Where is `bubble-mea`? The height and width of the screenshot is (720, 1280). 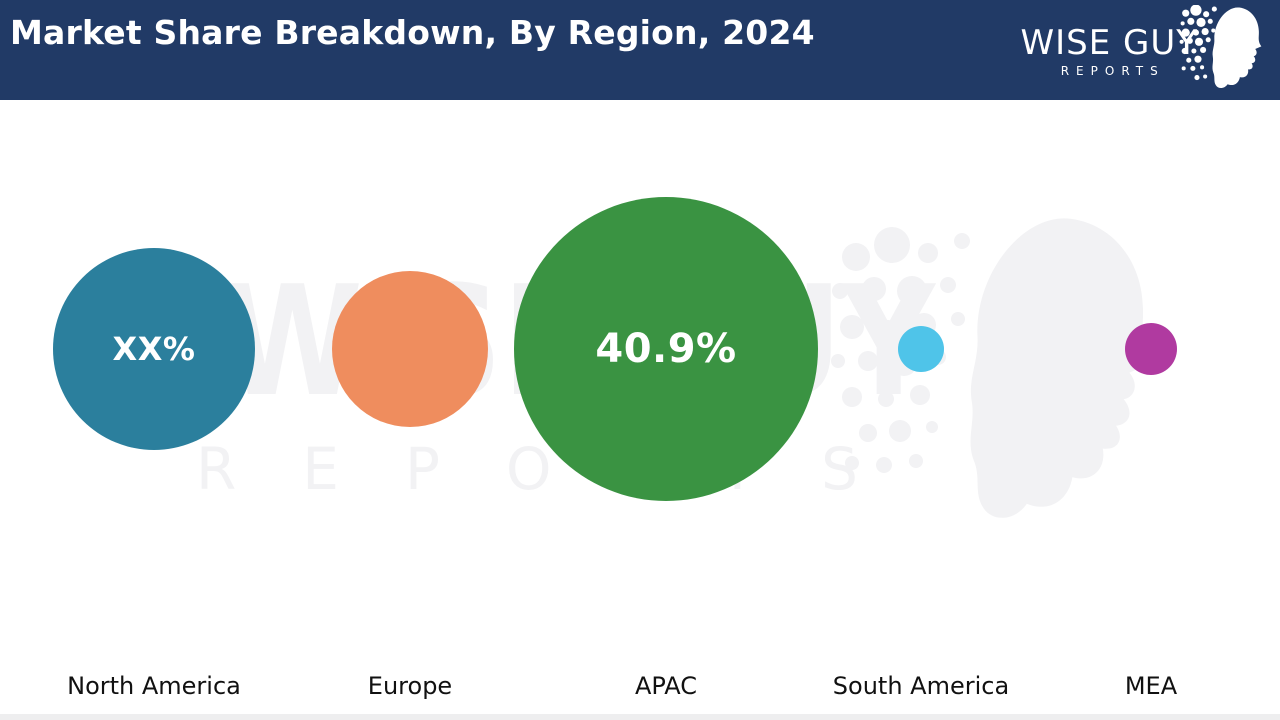 bubble-mea is located at coordinates (1151, 349).